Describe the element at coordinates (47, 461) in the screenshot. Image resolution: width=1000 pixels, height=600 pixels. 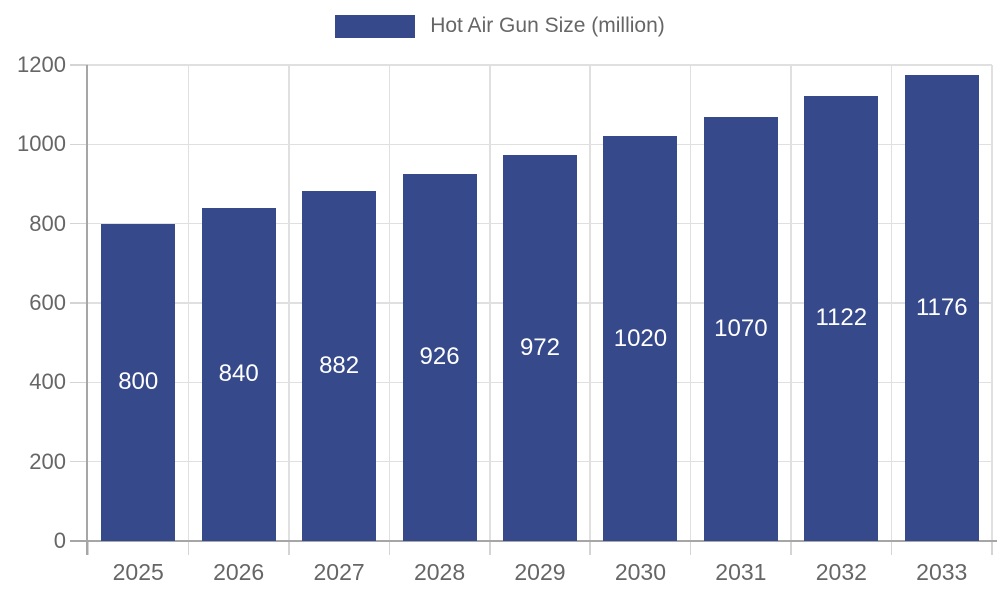
I see `y-axis-tick-label: 200` at that location.